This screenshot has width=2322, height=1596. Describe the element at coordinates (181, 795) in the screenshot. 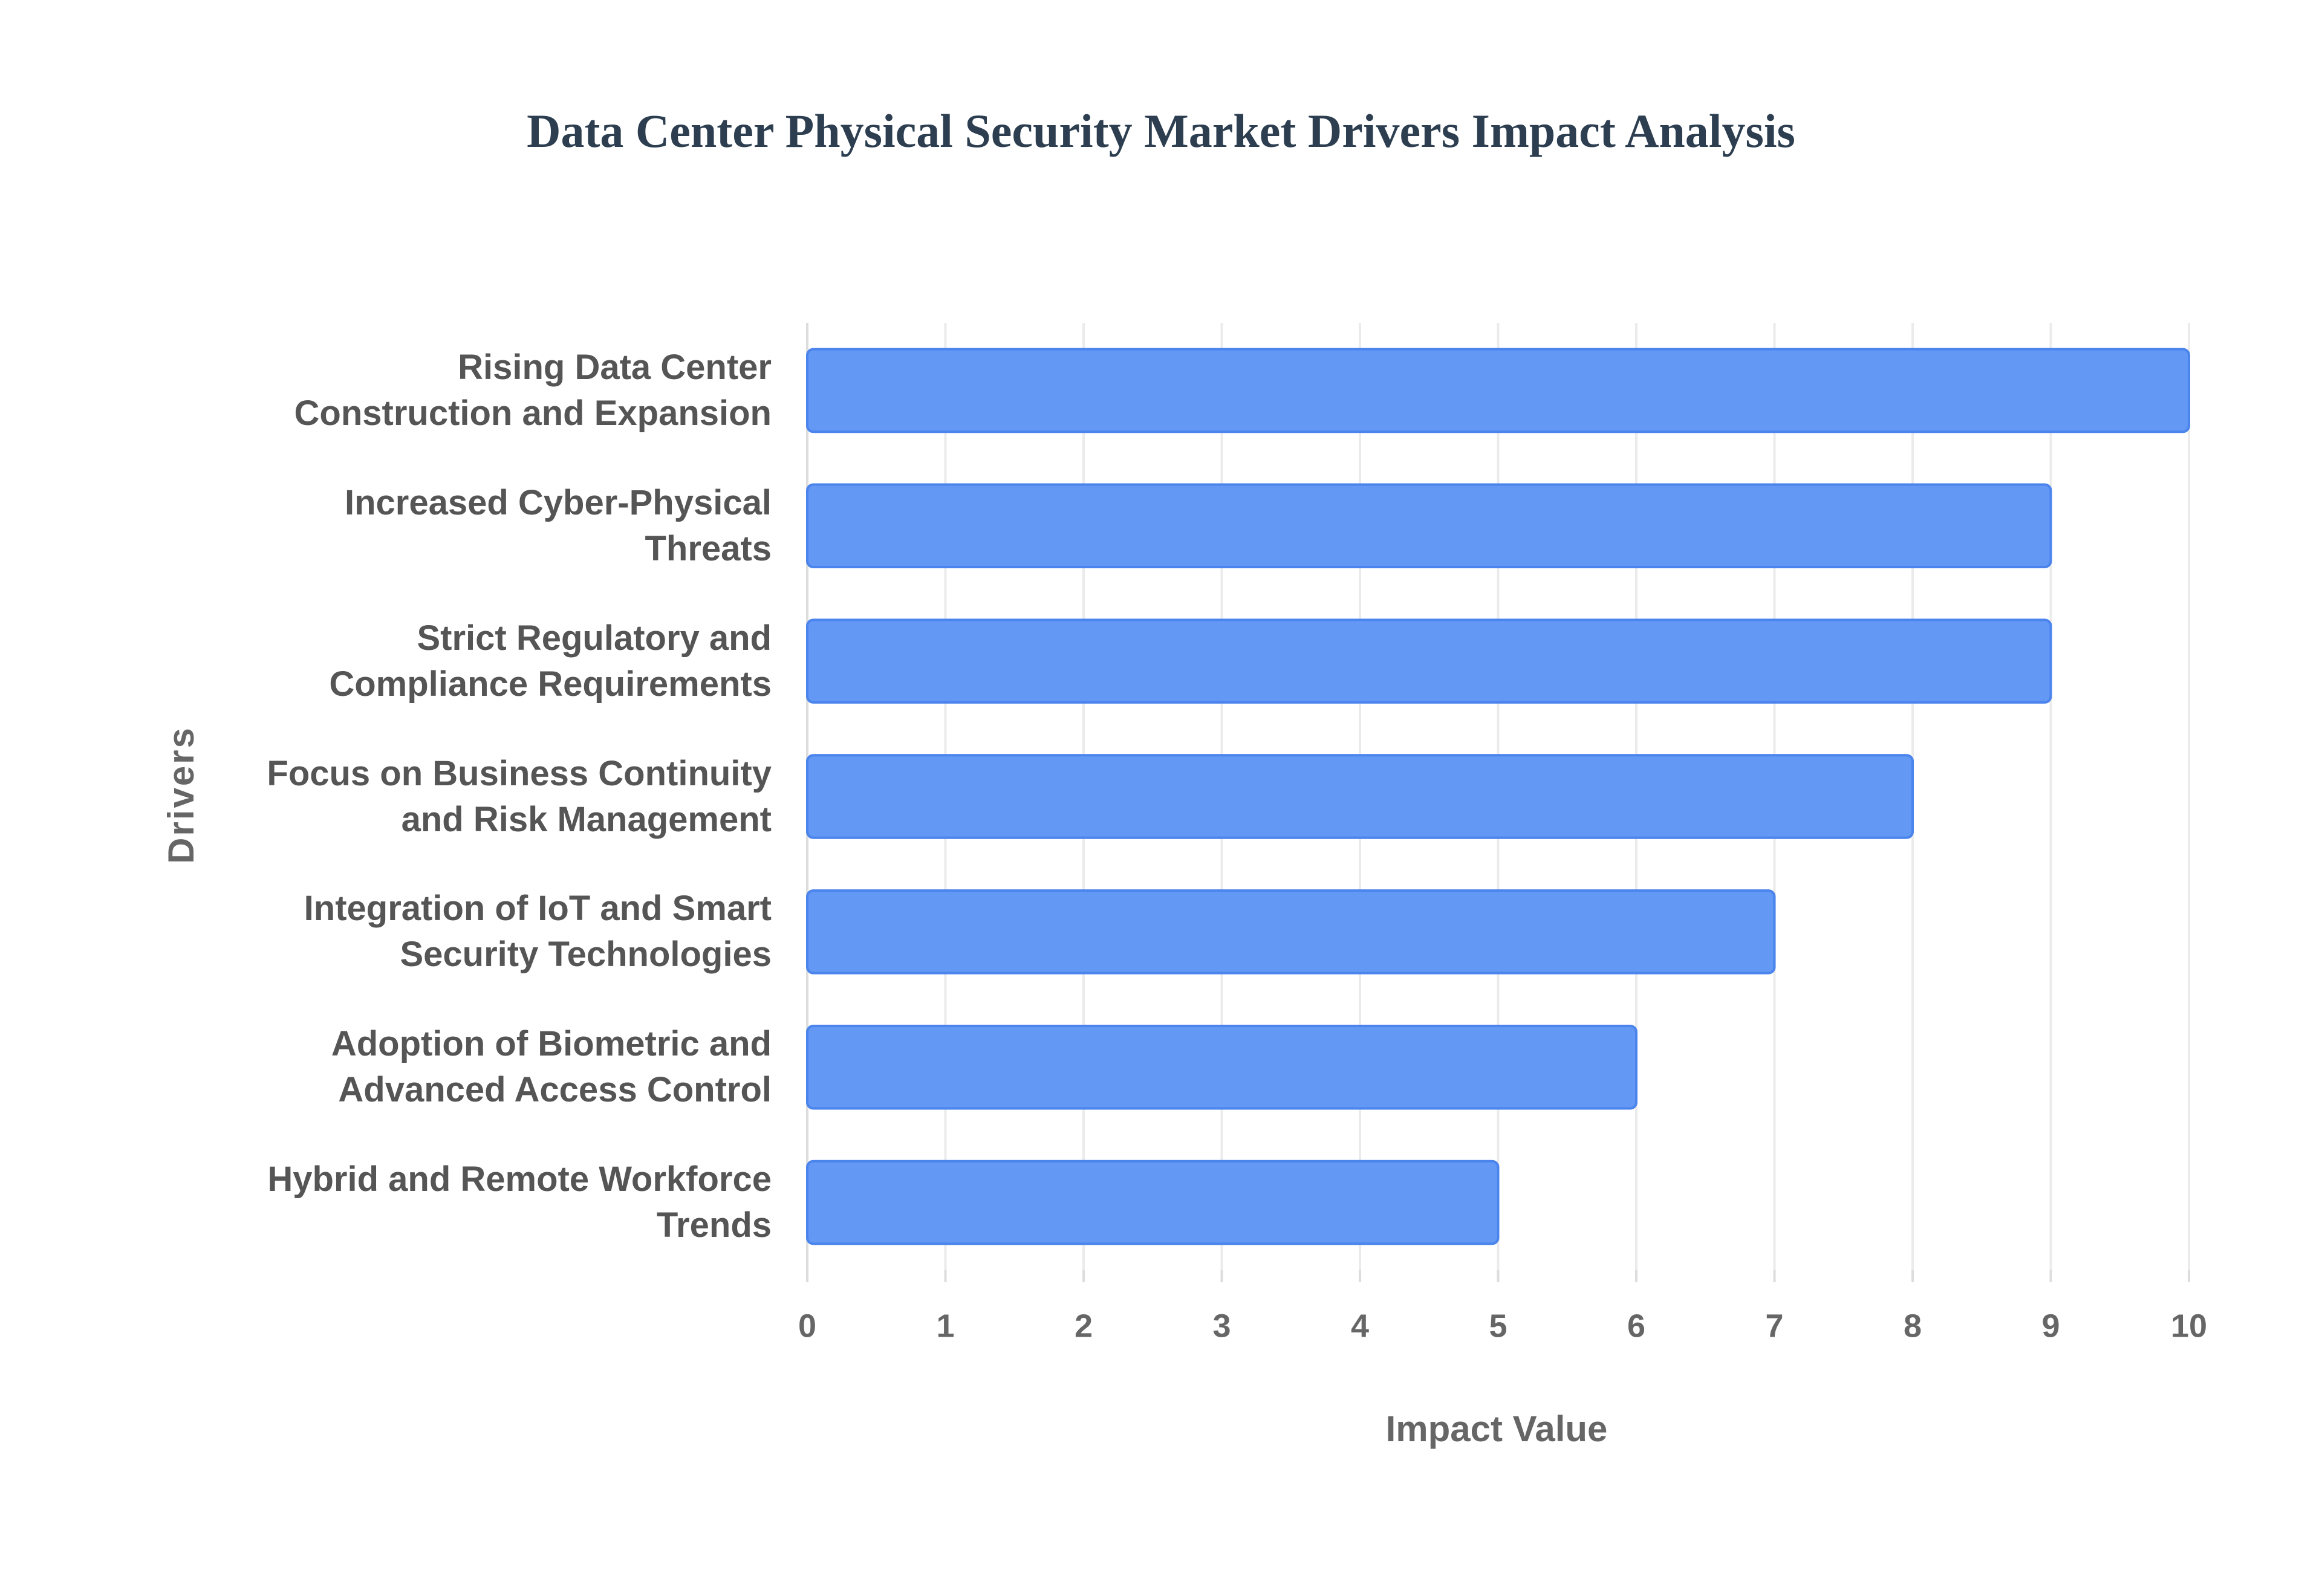

I see `y-axis-title: Drivers` at that location.